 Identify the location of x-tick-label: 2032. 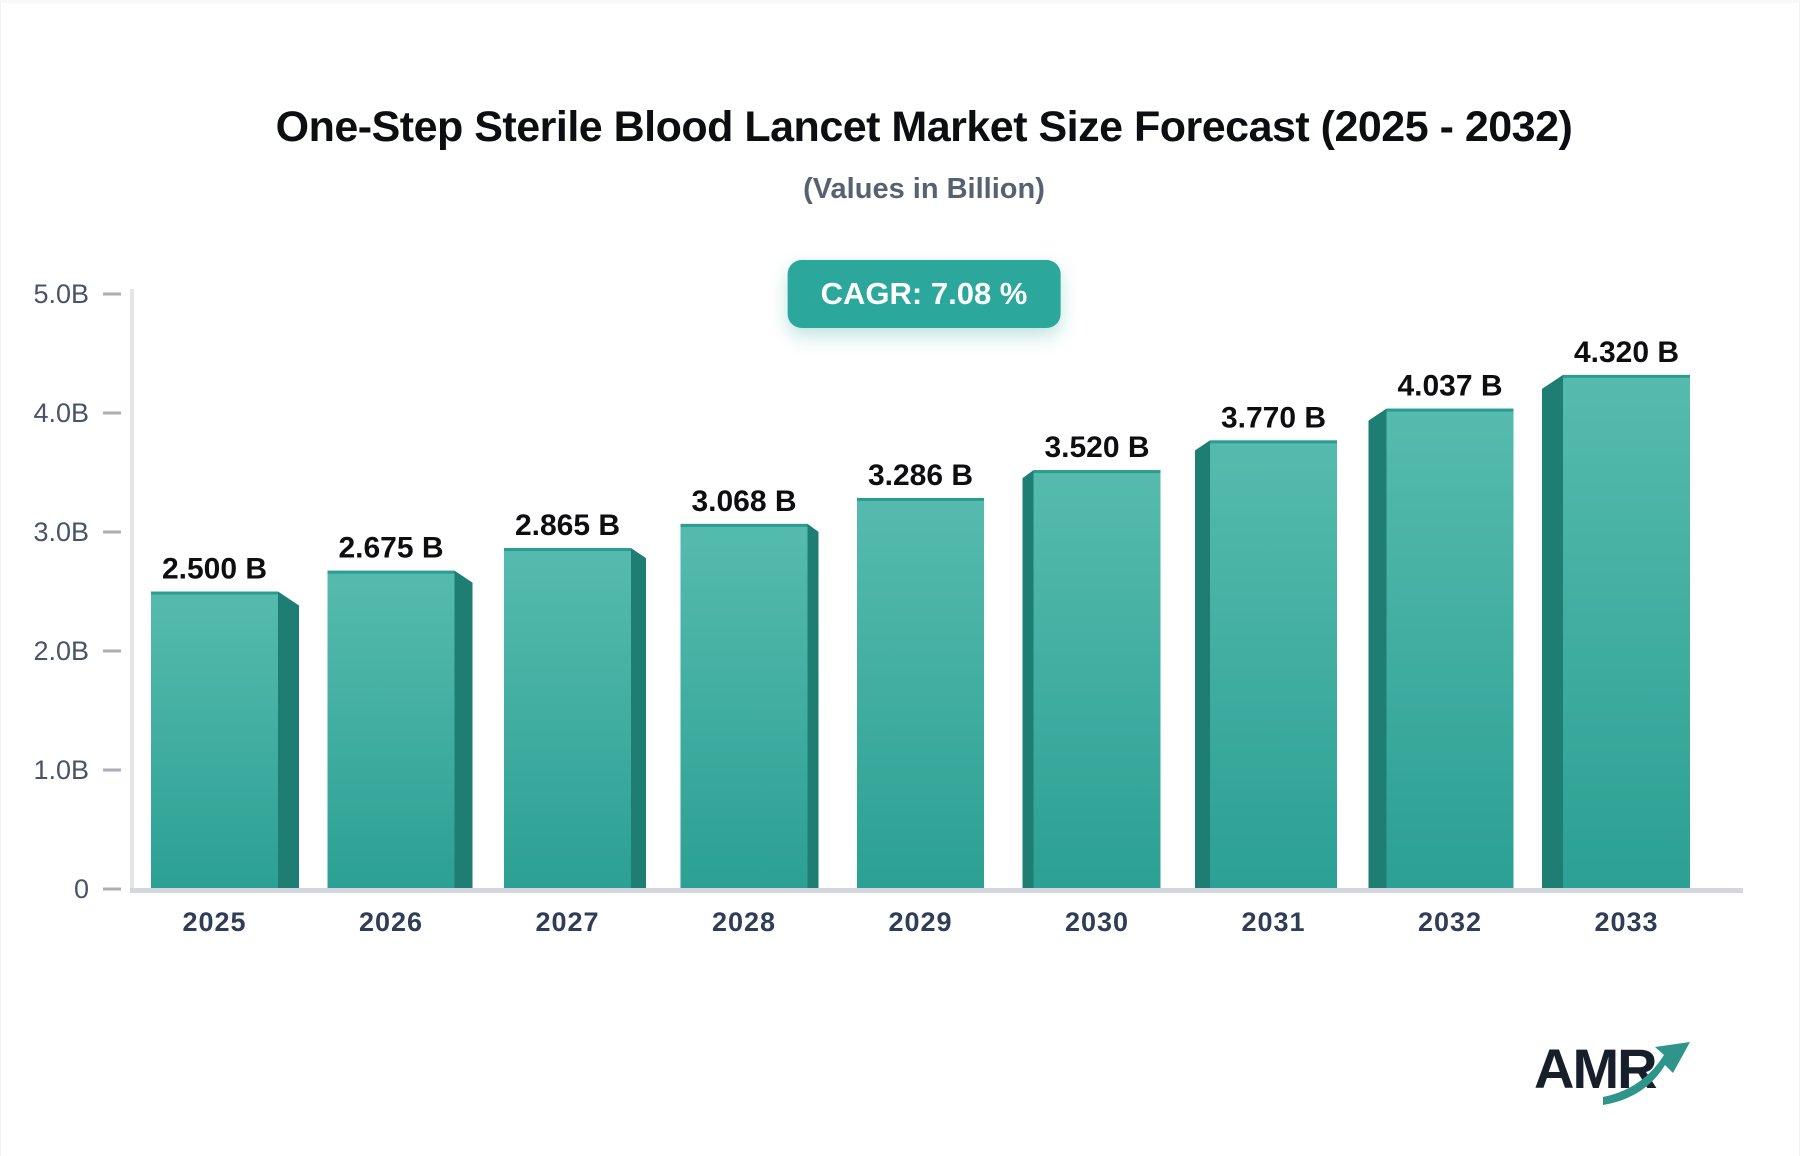
(1450, 922).